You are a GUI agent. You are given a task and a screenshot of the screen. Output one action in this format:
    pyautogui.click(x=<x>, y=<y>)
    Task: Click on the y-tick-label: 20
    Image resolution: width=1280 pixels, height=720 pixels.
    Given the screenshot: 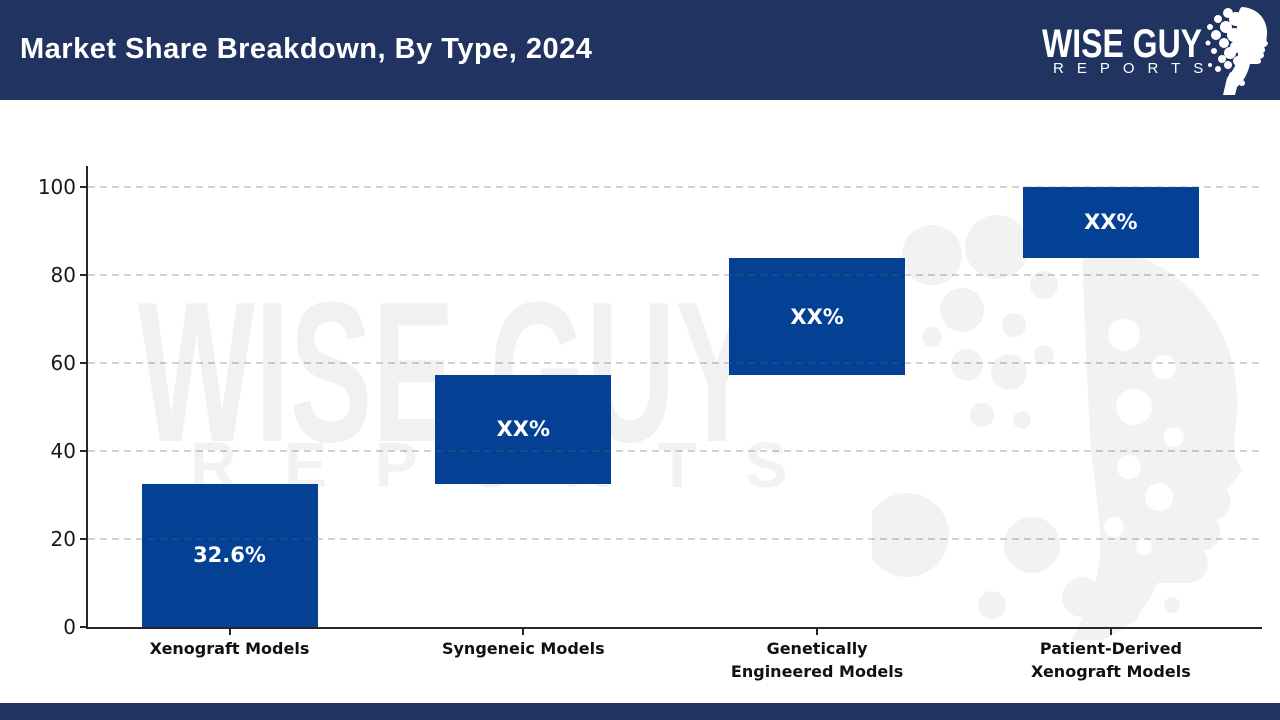 What is the action you would take?
    pyautogui.click(x=63, y=539)
    